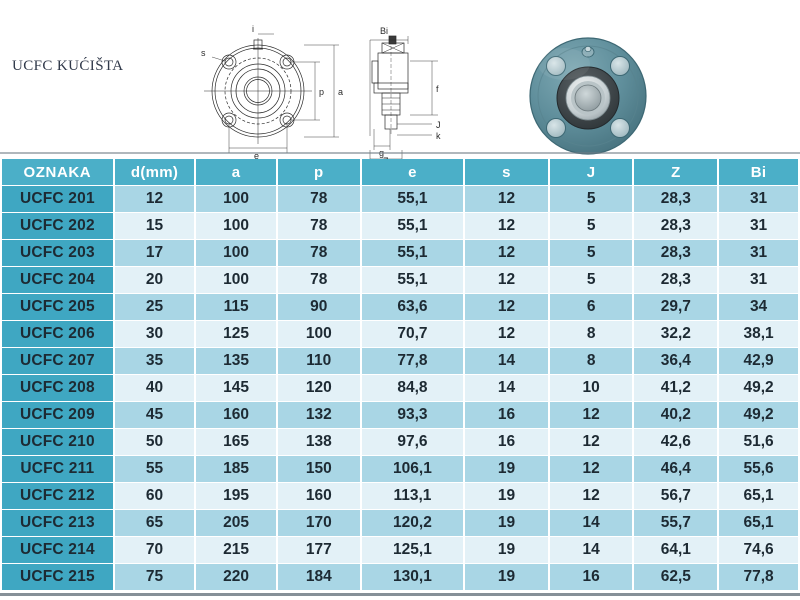 The image size is (800, 600). I want to click on label-s: s, so click(203, 53).